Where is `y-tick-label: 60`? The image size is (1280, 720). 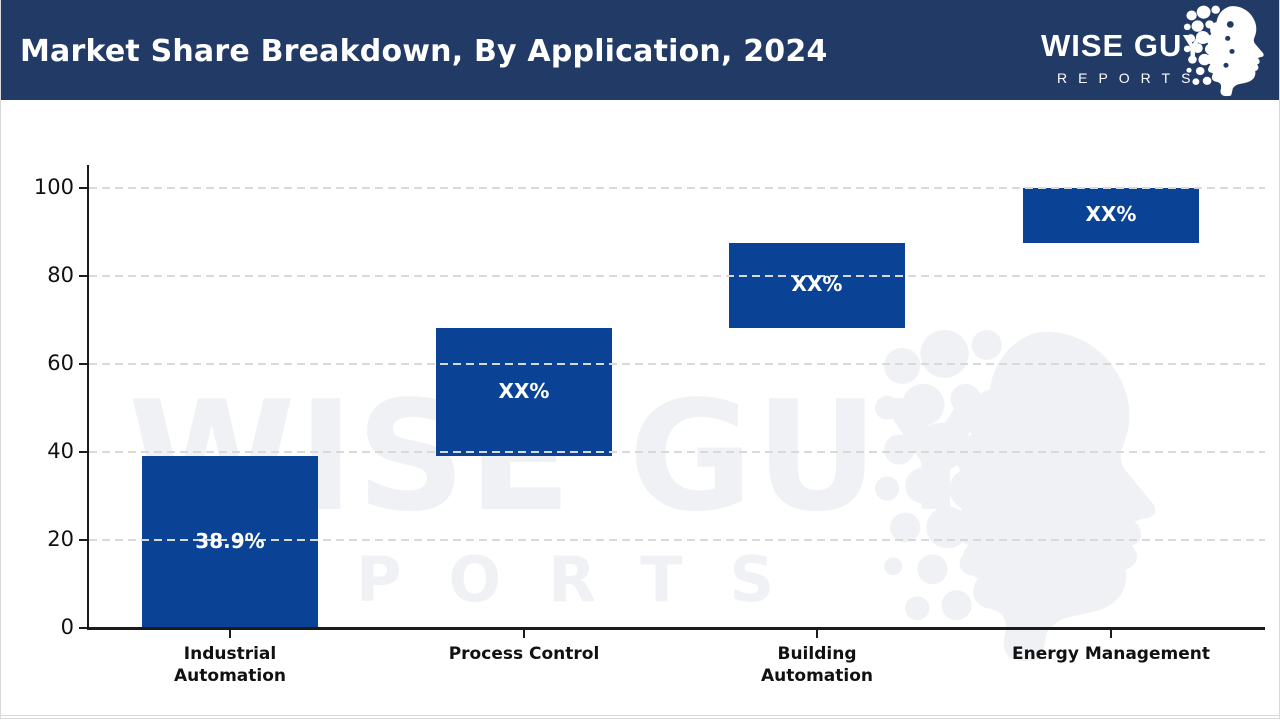 y-tick-label: 60 is located at coordinates (60, 362).